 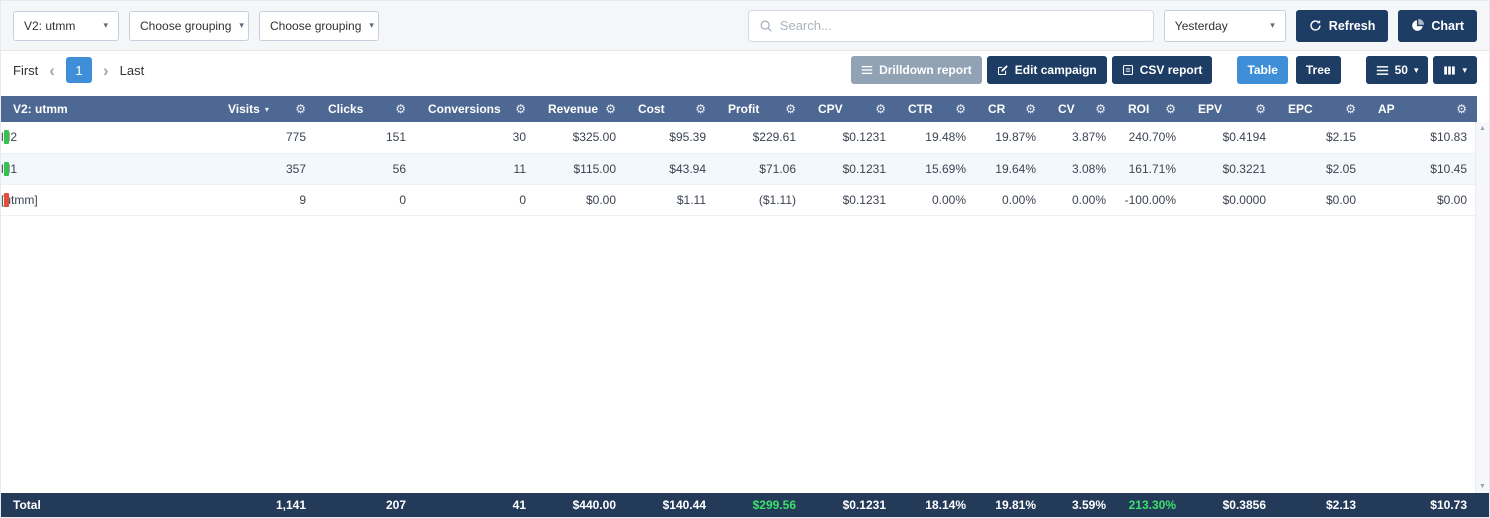 I want to click on search-icon, so click(x=766, y=26).